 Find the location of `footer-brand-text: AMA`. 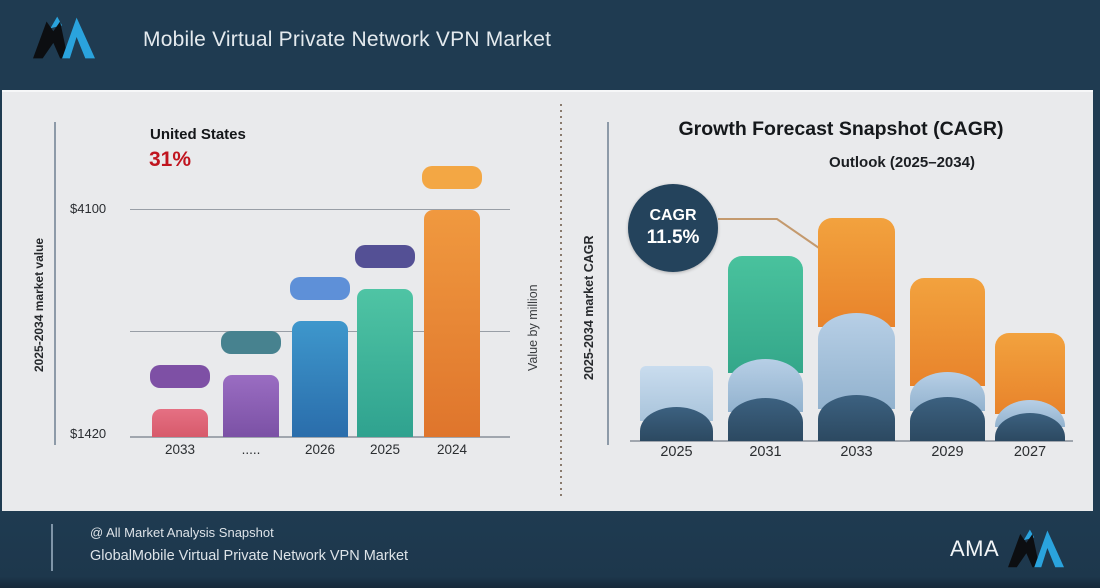

footer-brand-text: AMA is located at coordinates (975, 548).